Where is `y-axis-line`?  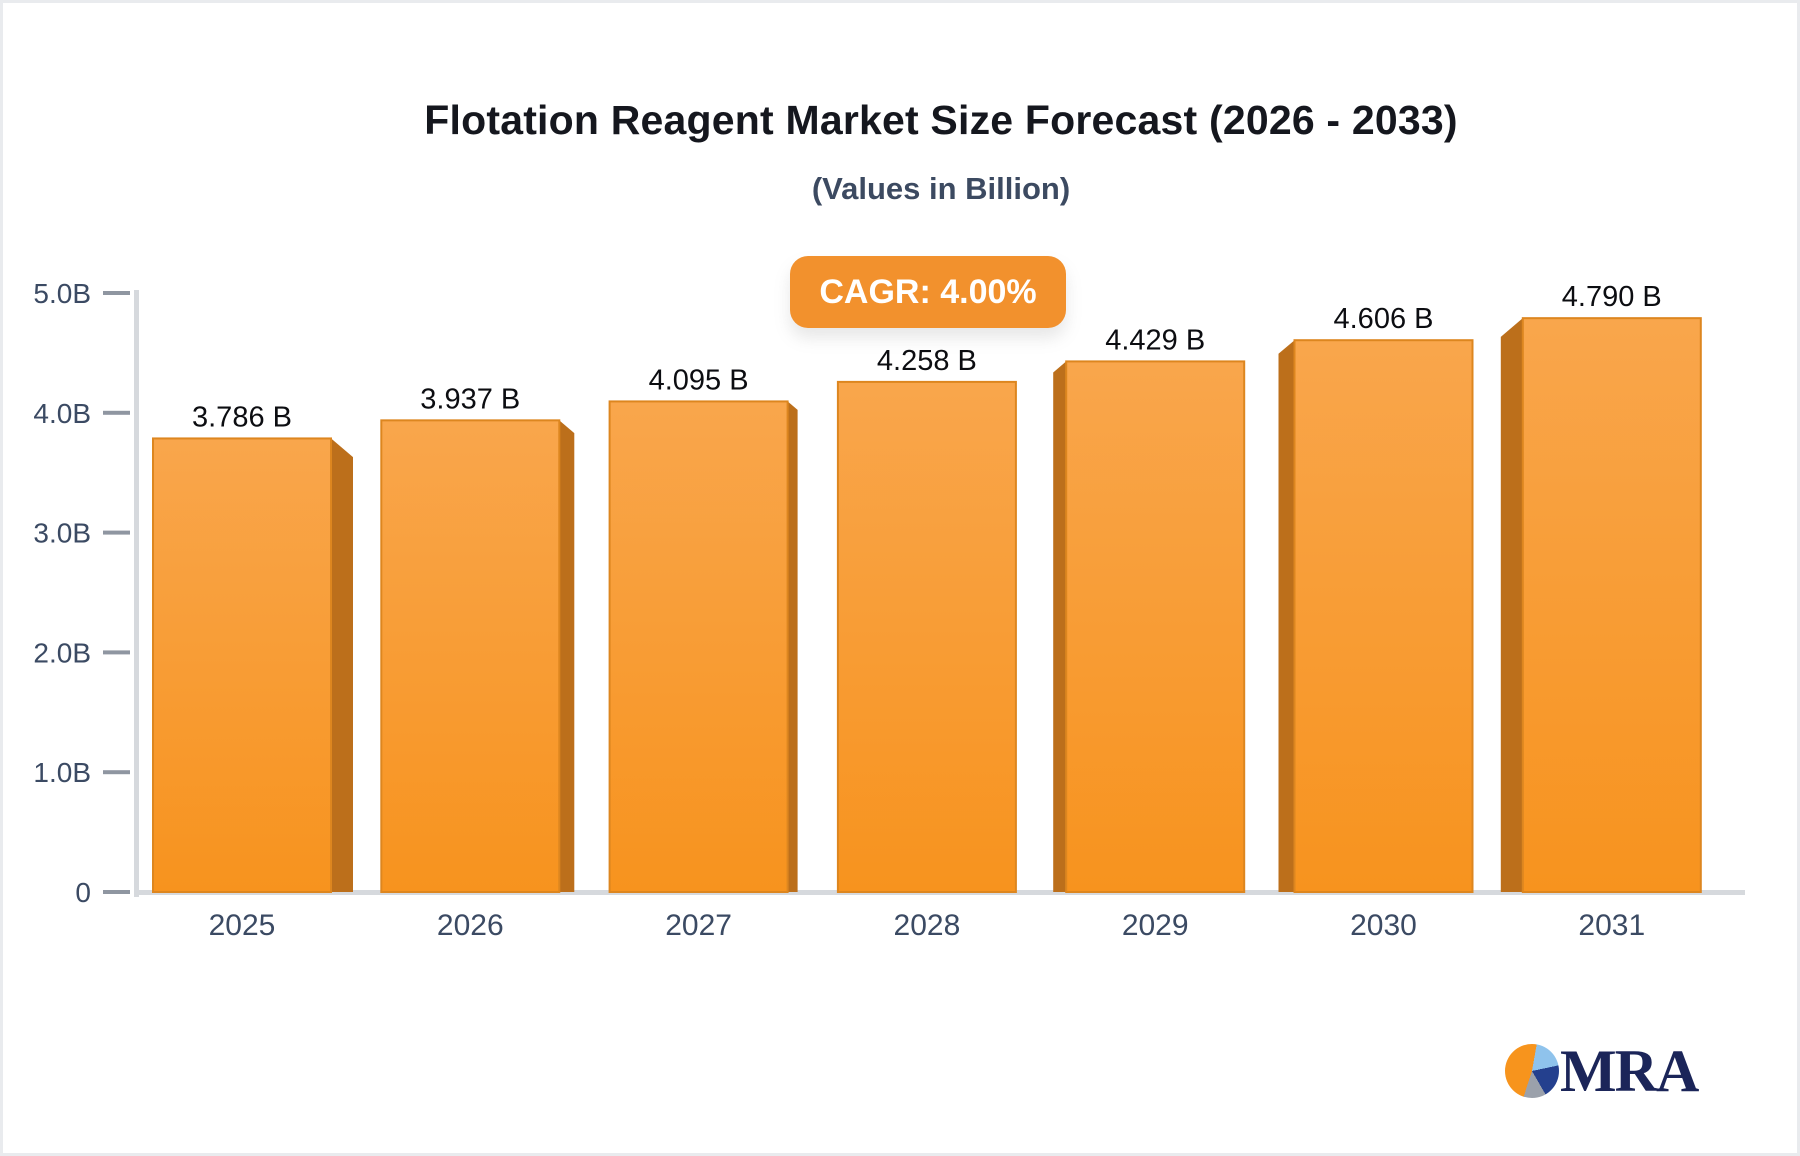
y-axis-line is located at coordinates (136, 593).